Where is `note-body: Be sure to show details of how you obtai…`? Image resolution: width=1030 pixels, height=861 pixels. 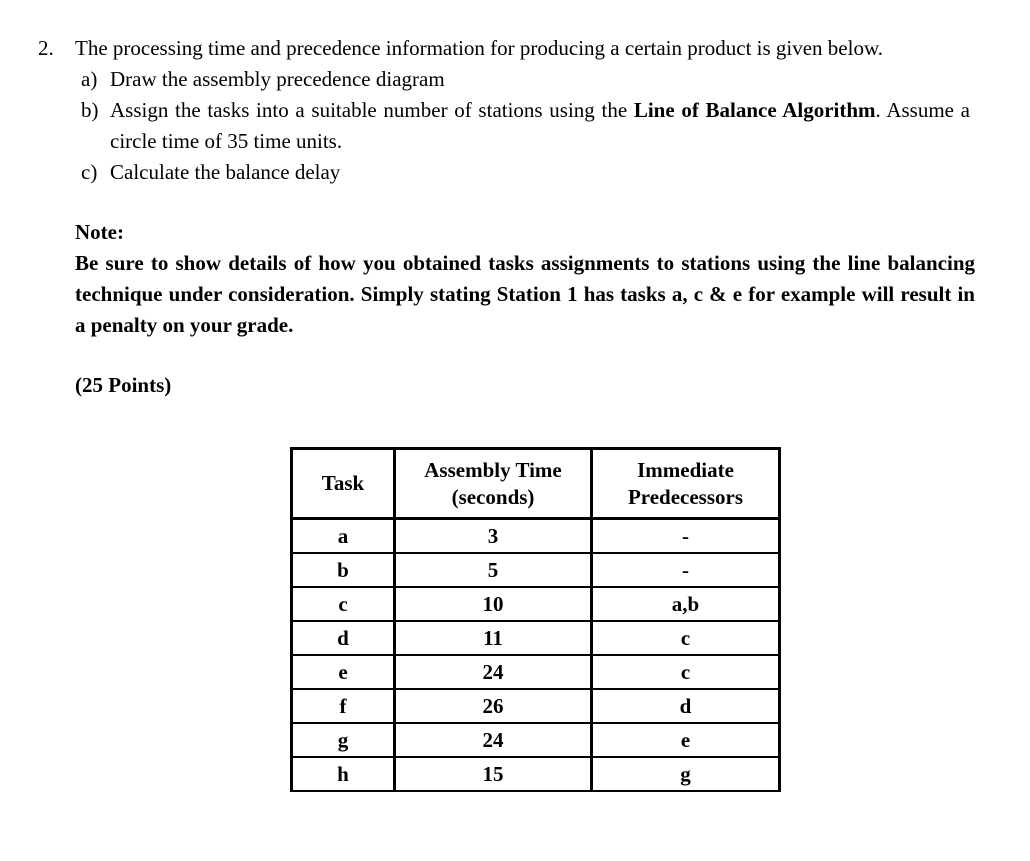
note-body: Be sure to show details of how you obtai… is located at coordinates (525, 294).